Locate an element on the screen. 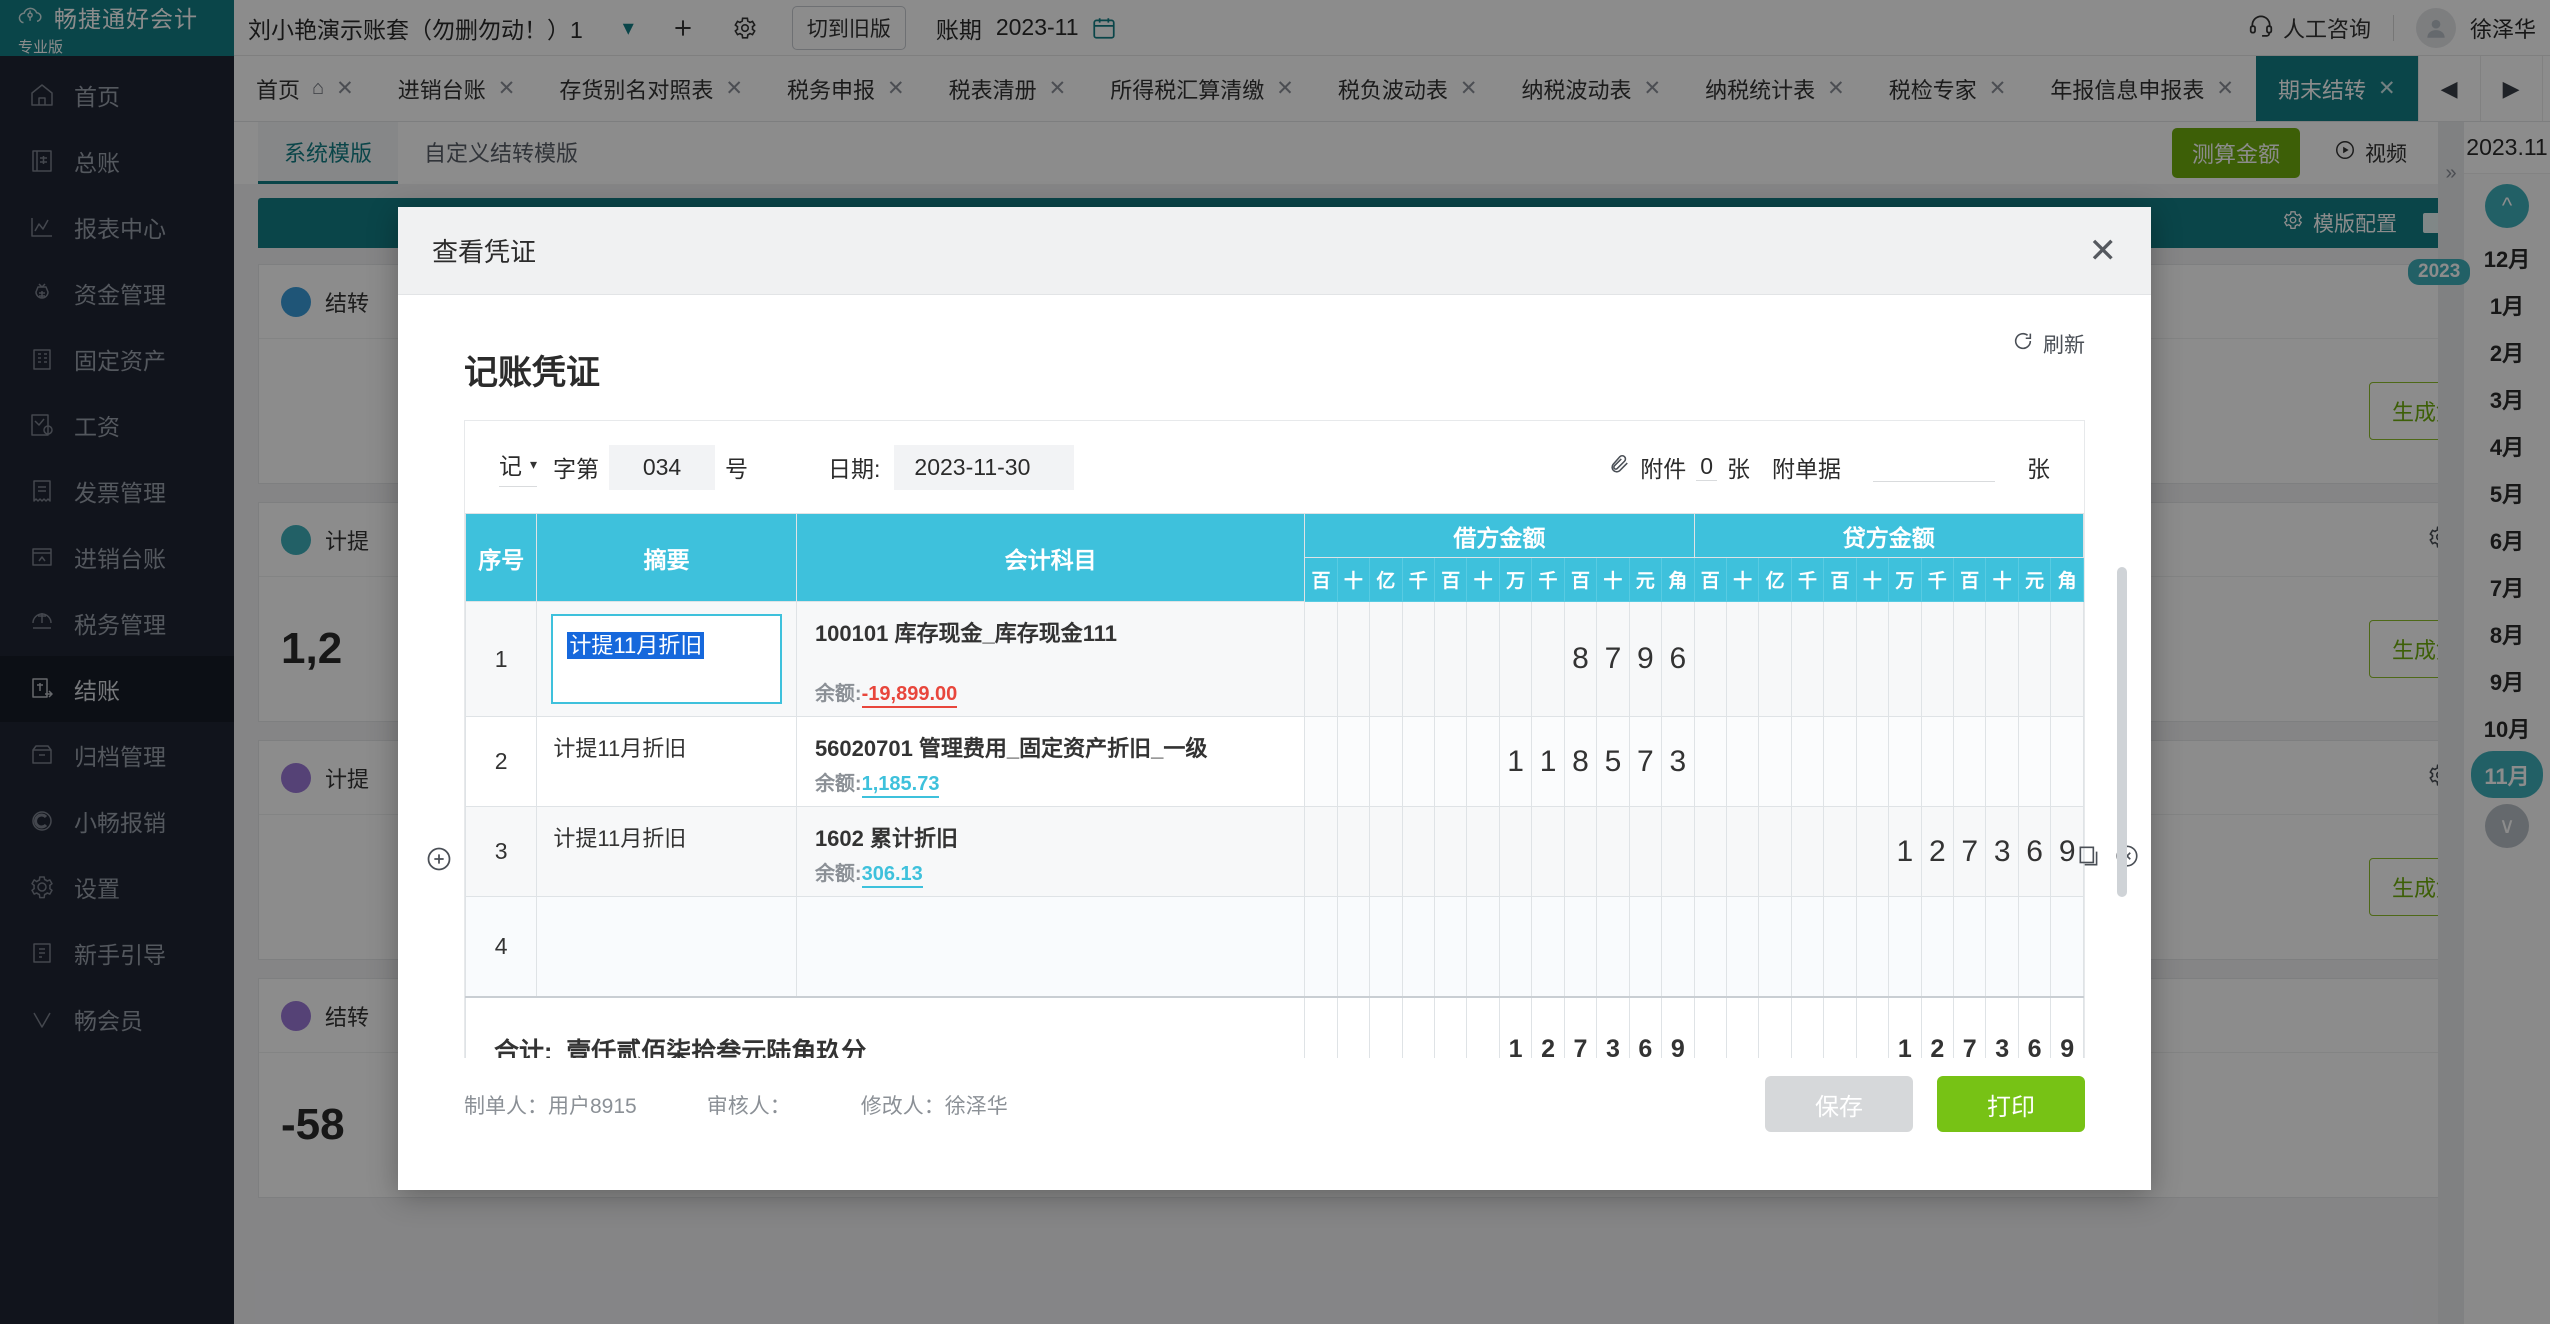  total-debit-digit-10: 3 is located at coordinates (1613, 1026).